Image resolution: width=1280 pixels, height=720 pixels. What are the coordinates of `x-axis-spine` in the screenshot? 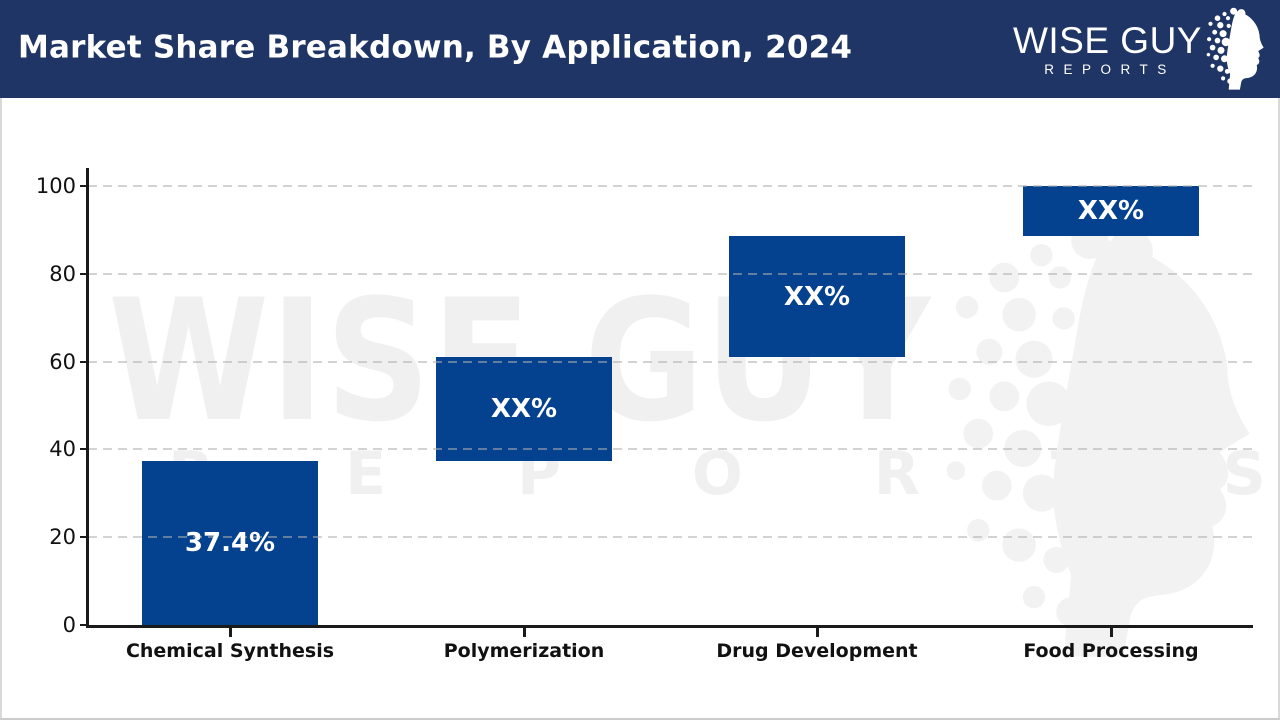 It's located at (669, 626).